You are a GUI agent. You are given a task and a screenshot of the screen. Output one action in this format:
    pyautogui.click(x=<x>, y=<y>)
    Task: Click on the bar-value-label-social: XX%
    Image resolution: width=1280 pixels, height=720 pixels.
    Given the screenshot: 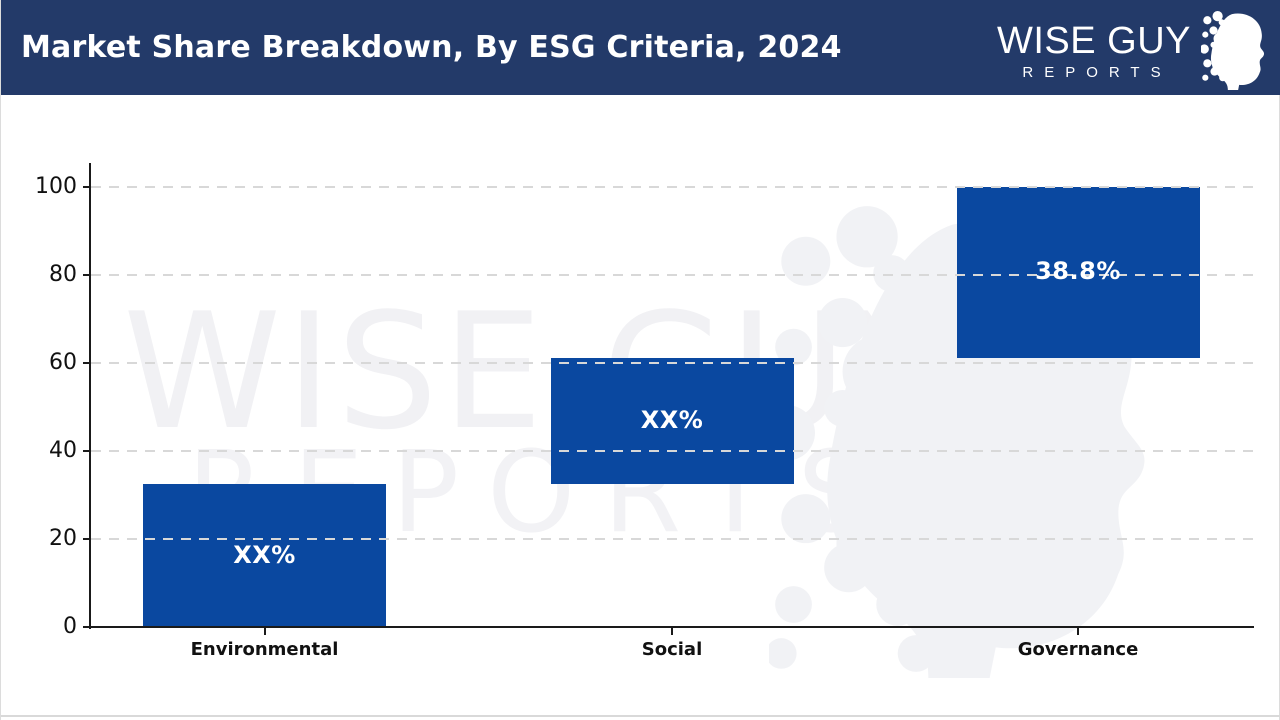 What is the action you would take?
    pyautogui.click(x=672, y=420)
    